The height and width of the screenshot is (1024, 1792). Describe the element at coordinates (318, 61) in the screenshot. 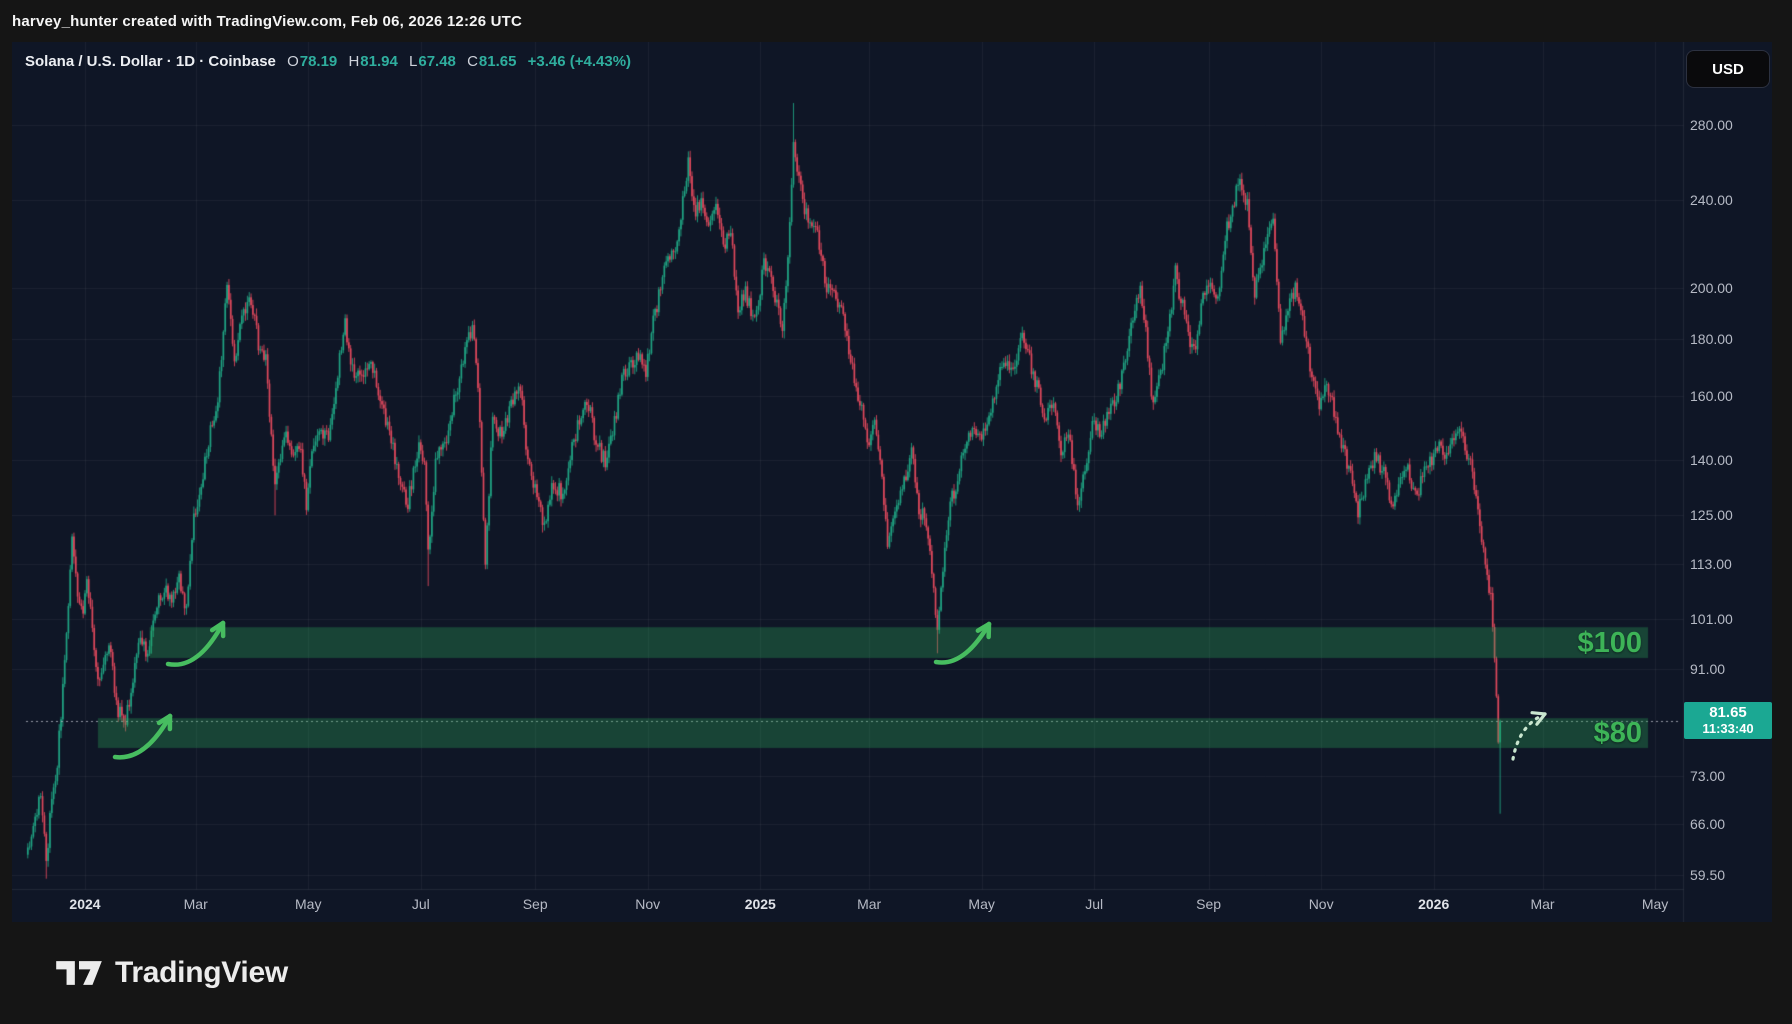

I see `open-value: 78.19` at that location.